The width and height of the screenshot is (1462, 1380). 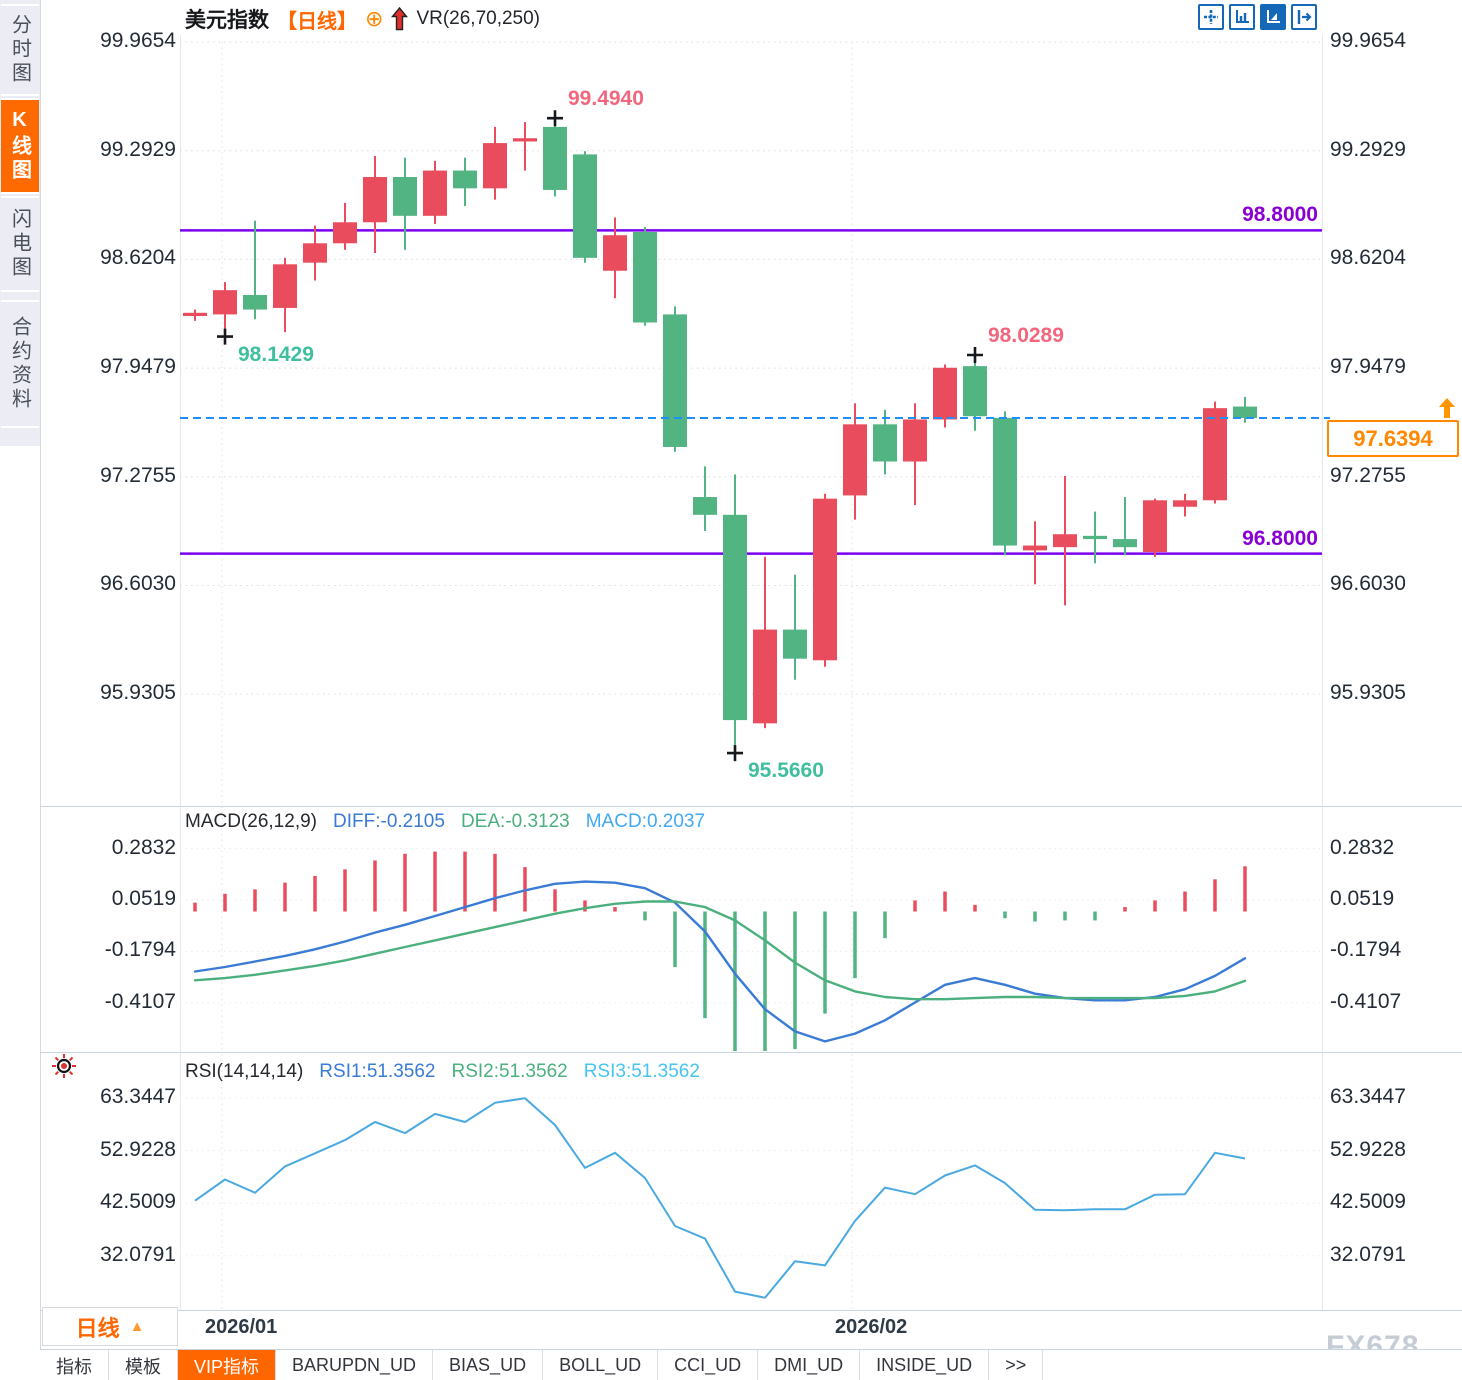 What do you see at coordinates (751, 806) in the screenshot?
I see `macd-panel-separator` at bounding box center [751, 806].